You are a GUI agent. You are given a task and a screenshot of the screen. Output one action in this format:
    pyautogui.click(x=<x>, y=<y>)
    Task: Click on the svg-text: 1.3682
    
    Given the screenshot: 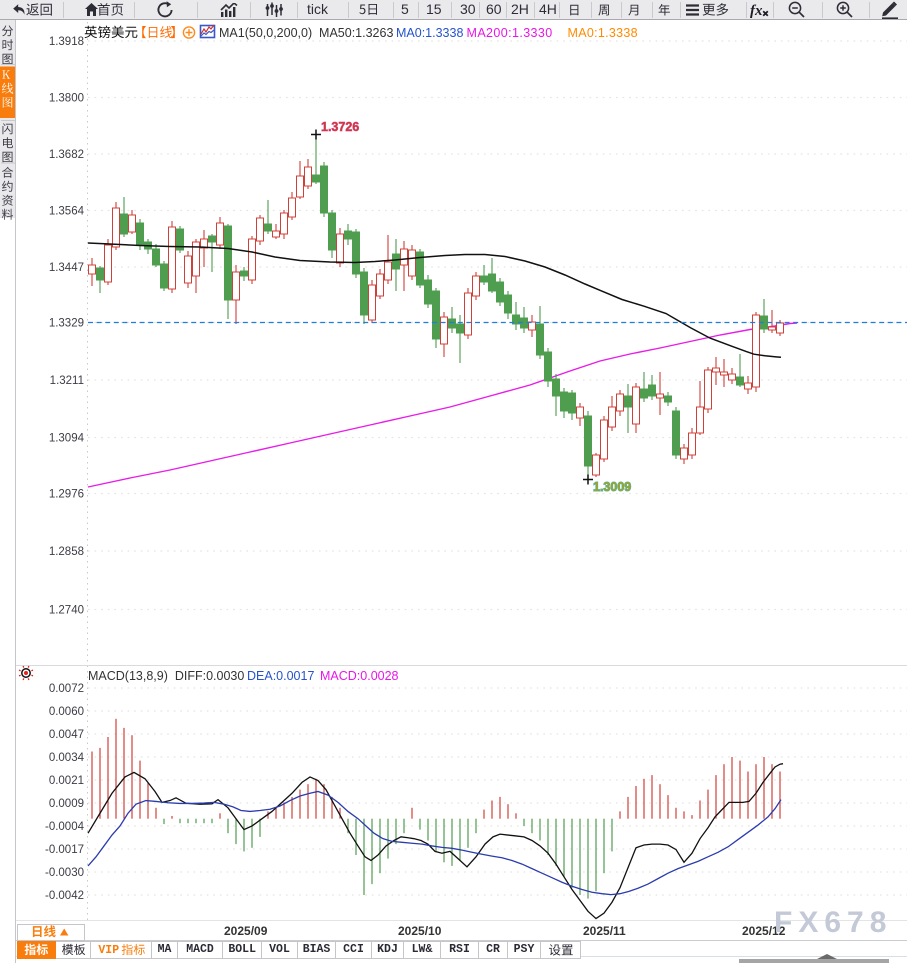 What is the action you would take?
    pyautogui.click(x=66, y=155)
    